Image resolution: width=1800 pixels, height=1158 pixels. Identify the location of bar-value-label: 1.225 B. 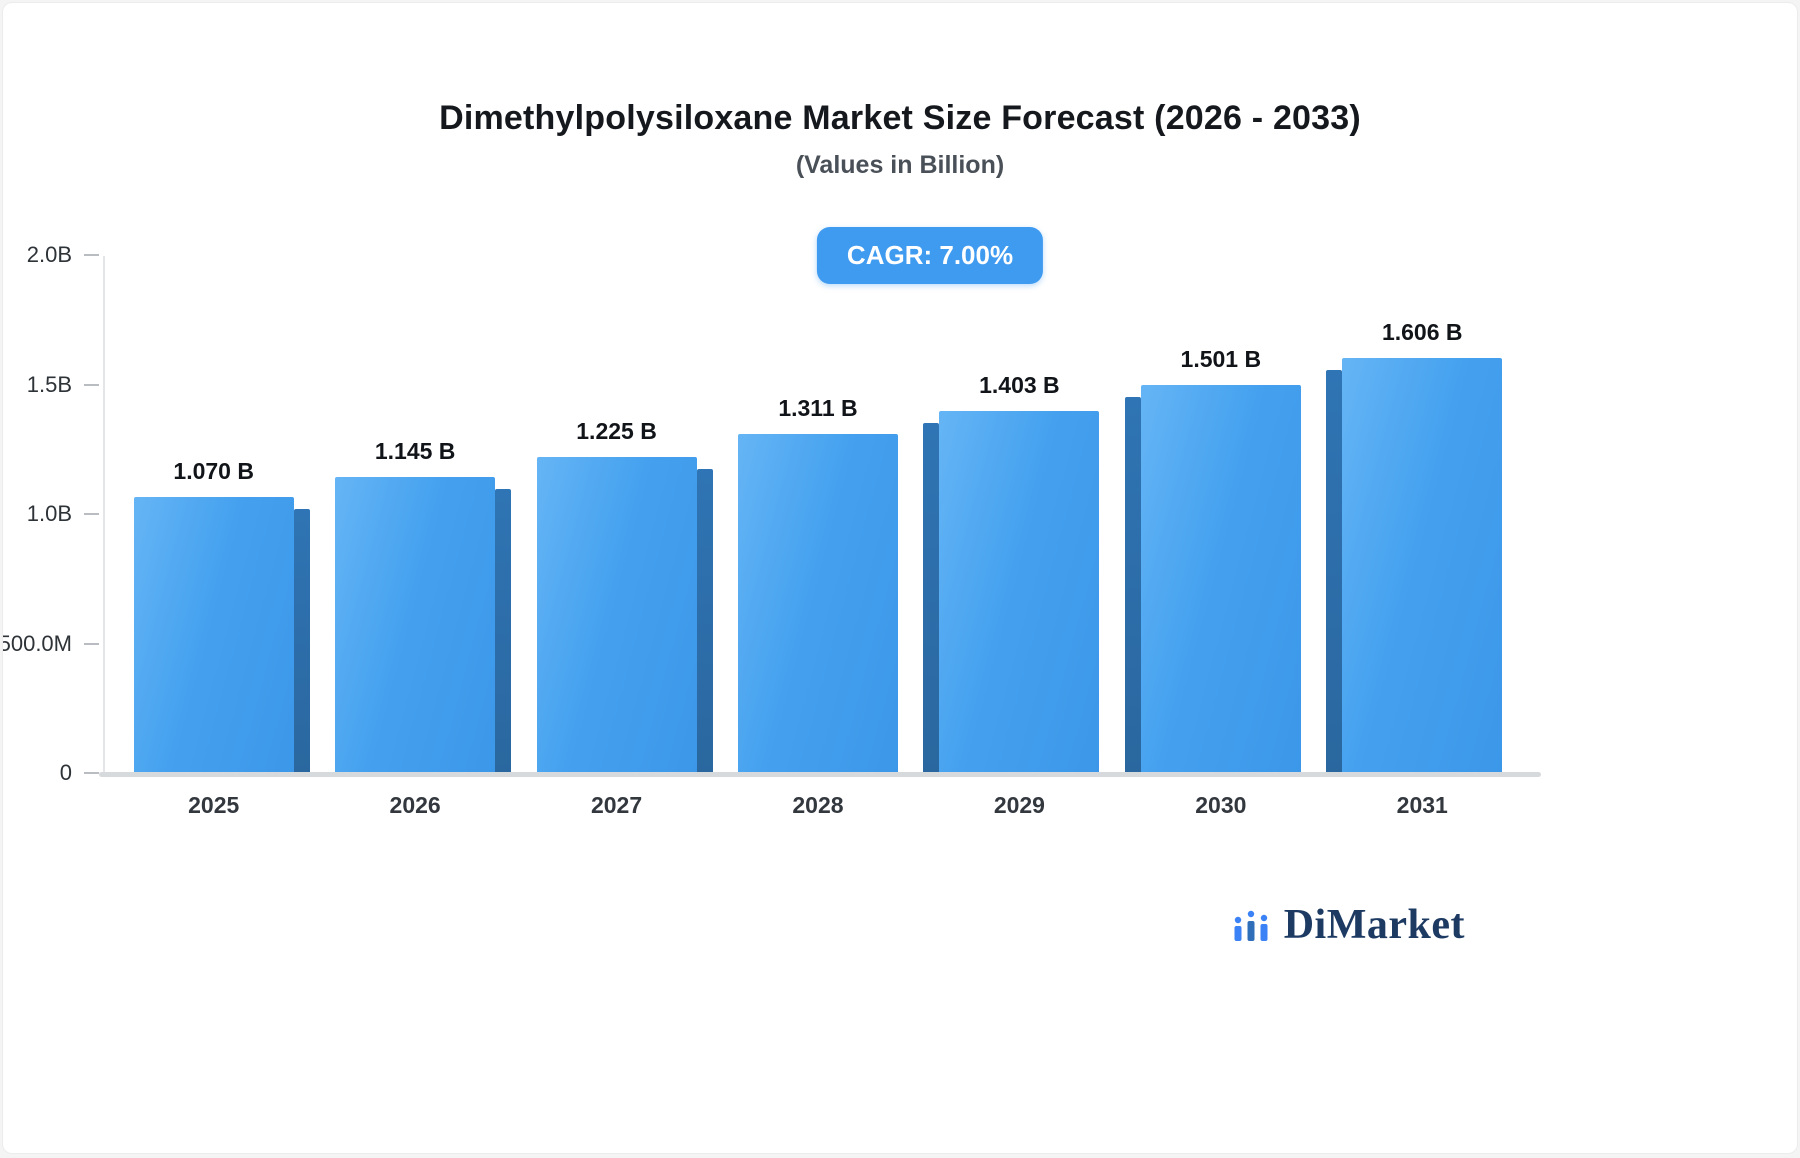
(616, 431).